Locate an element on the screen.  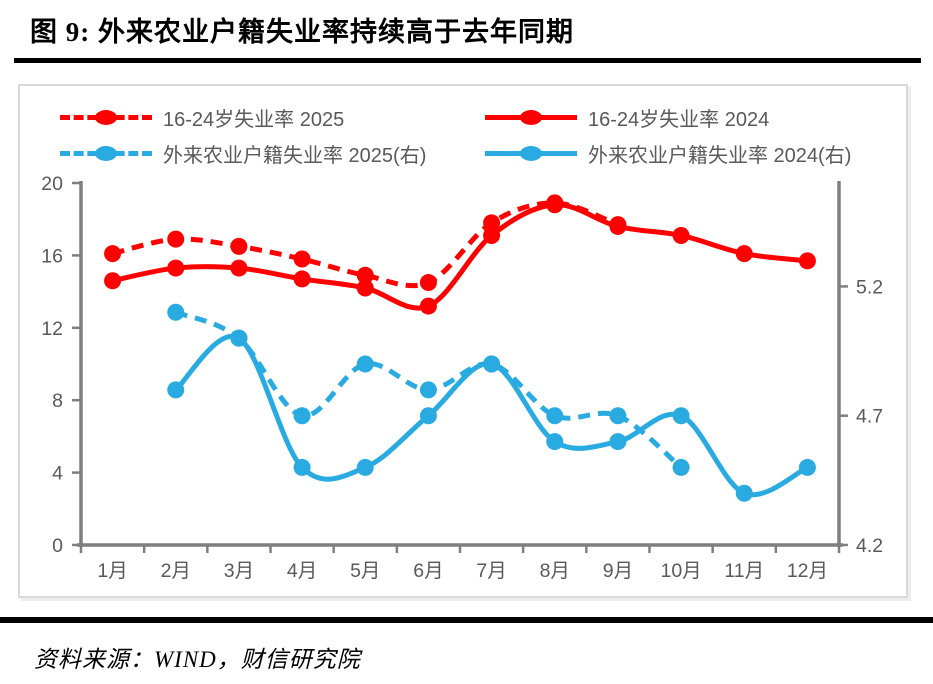
x-axis-month-label: 4月 is located at coordinates (302, 571).